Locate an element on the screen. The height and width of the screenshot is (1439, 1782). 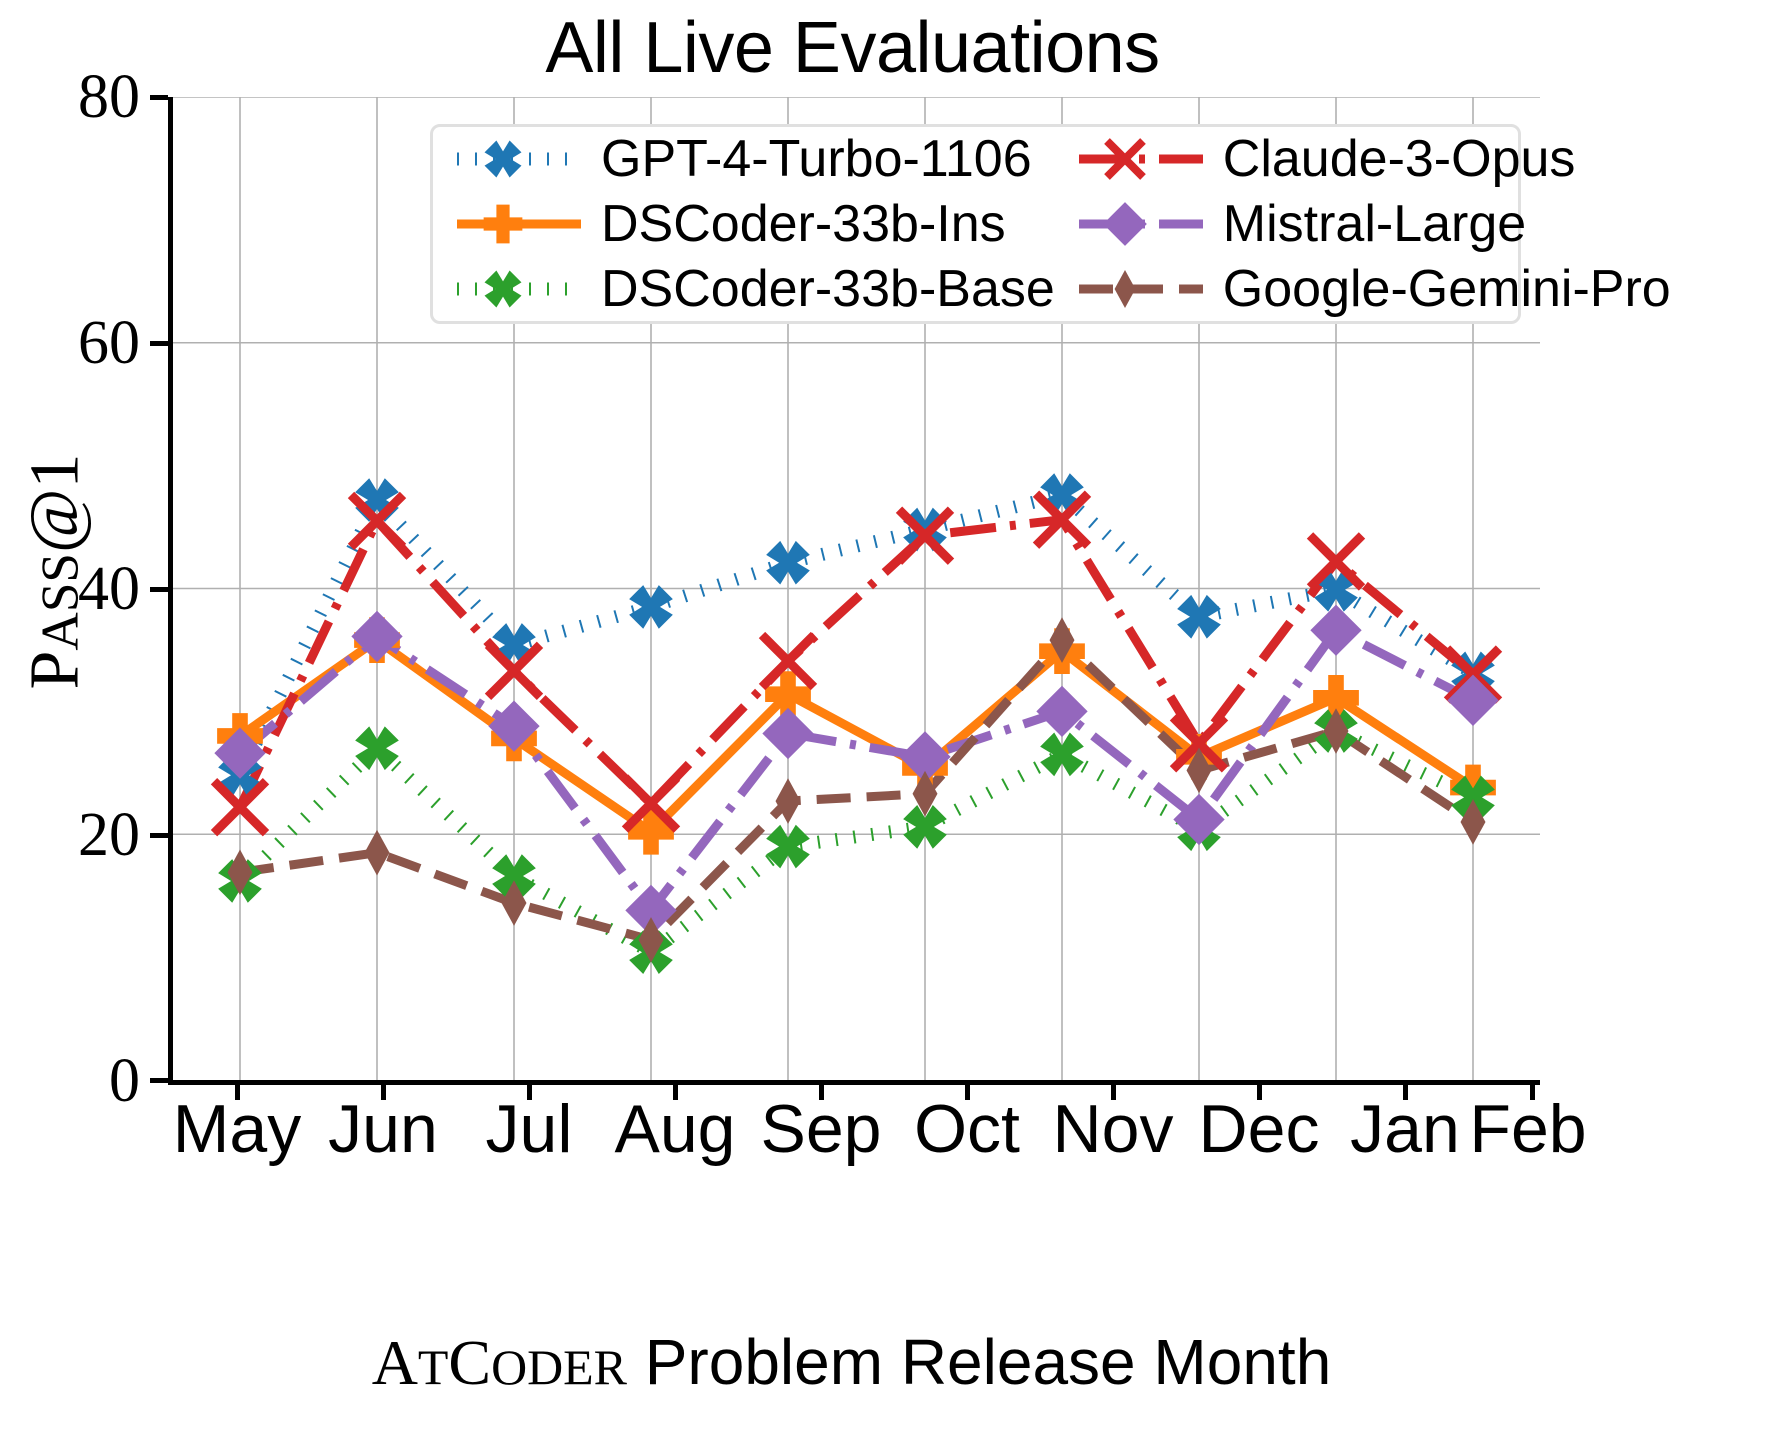
x-axis-title-atcoder: ATCODER is located at coordinates (499, 1362).